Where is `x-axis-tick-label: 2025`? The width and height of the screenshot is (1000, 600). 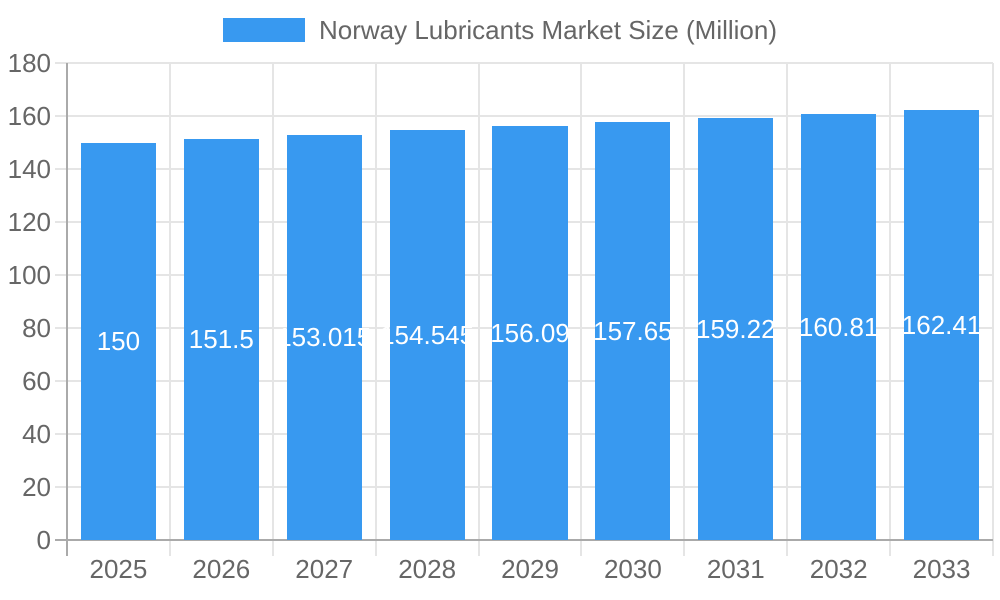 x-axis-tick-label: 2025 is located at coordinates (118, 569).